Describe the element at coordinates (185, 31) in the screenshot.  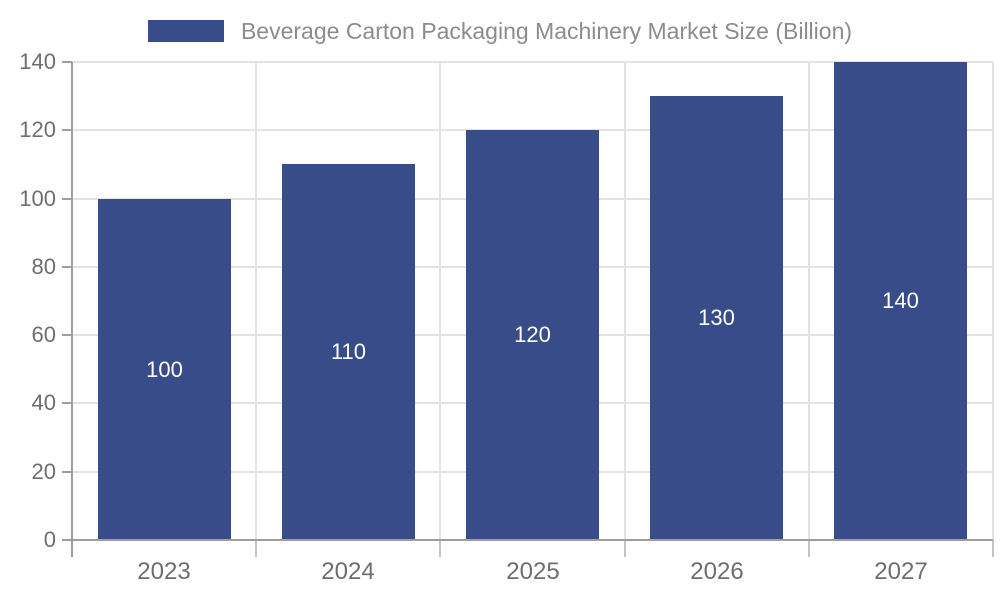
I see `legend-color-swatch` at that location.